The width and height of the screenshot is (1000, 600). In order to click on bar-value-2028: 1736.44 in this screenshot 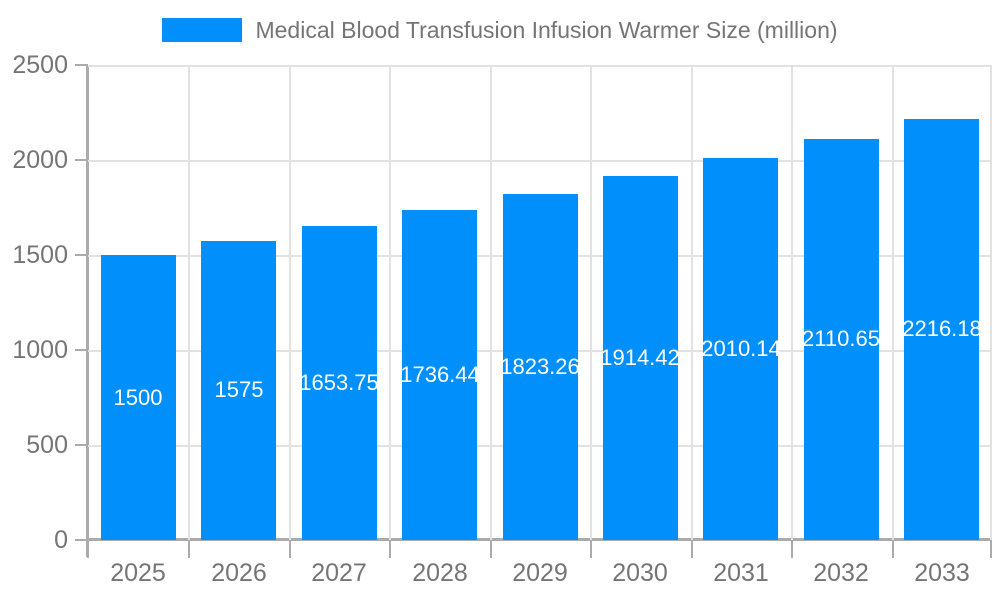, I will do `click(440, 374)`.